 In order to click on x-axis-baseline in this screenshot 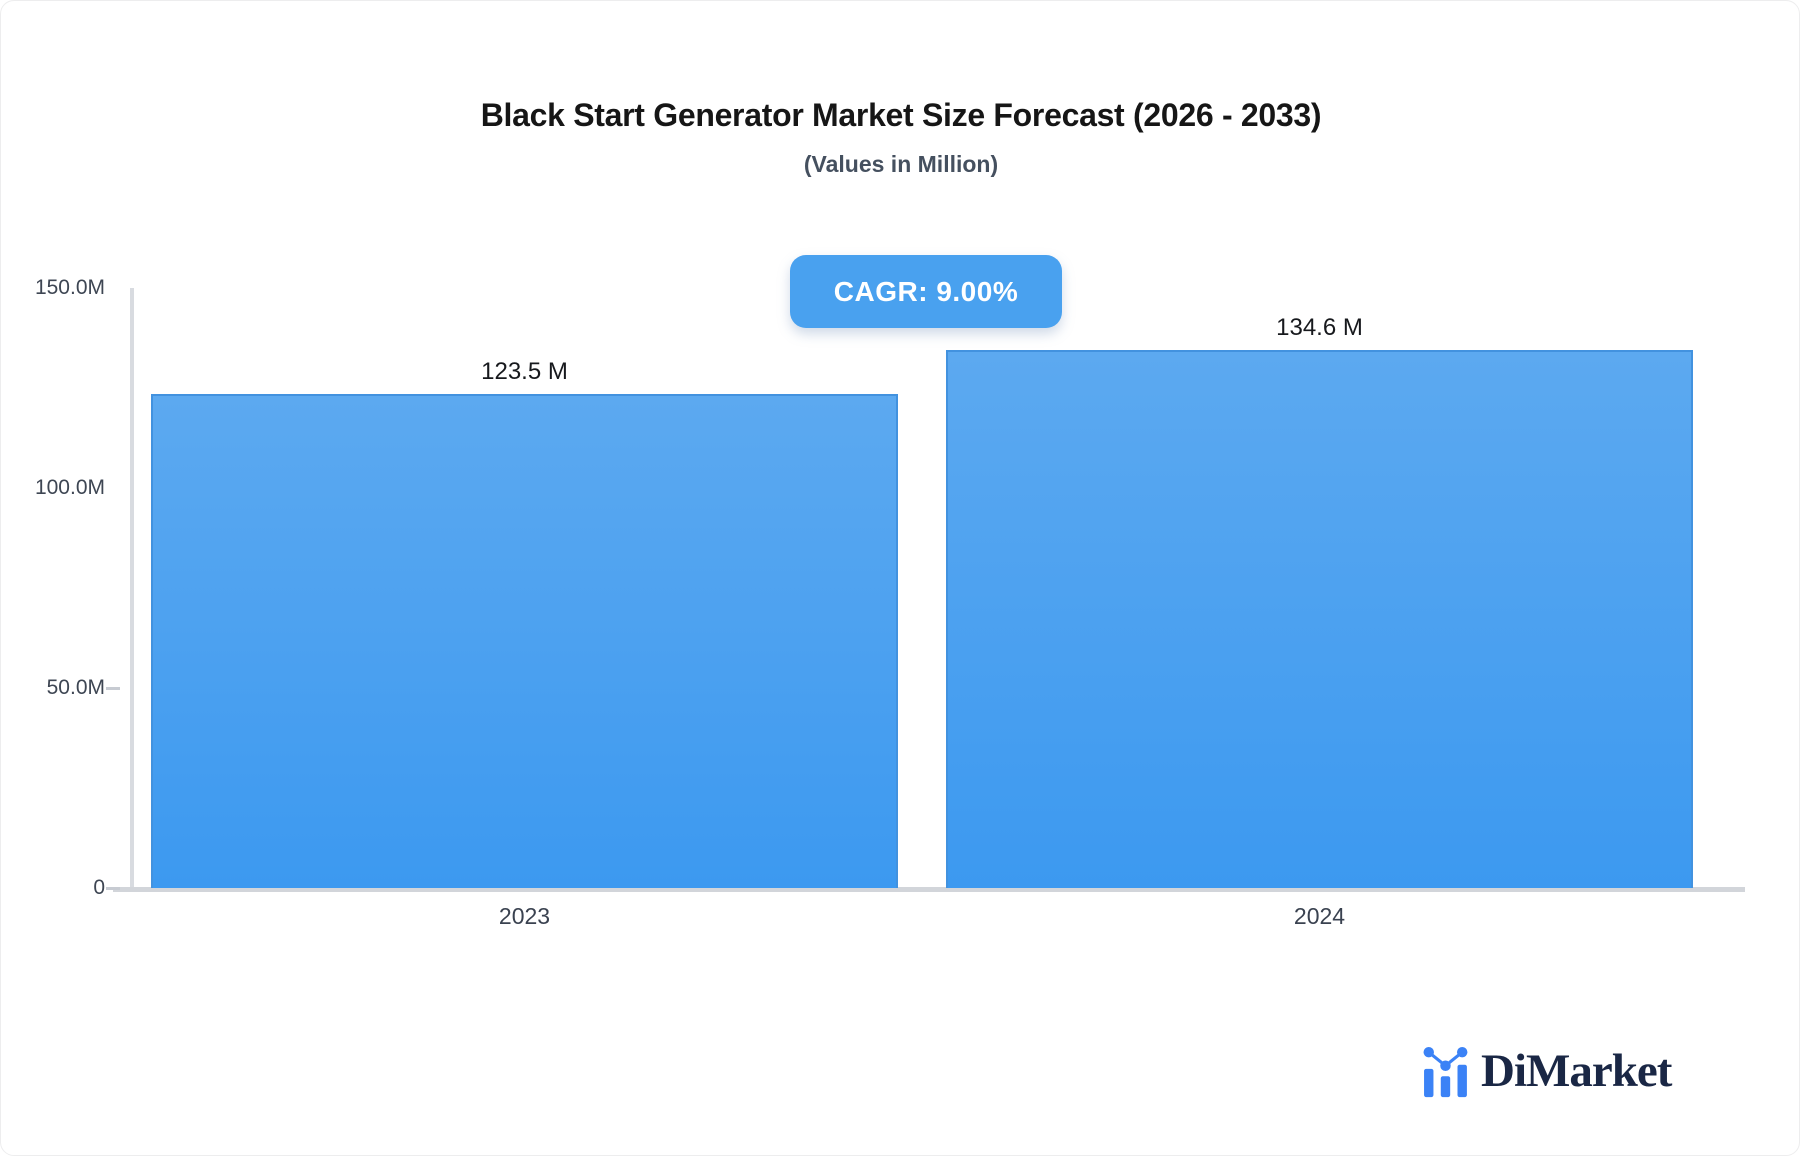, I will do `click(929, 889)`.